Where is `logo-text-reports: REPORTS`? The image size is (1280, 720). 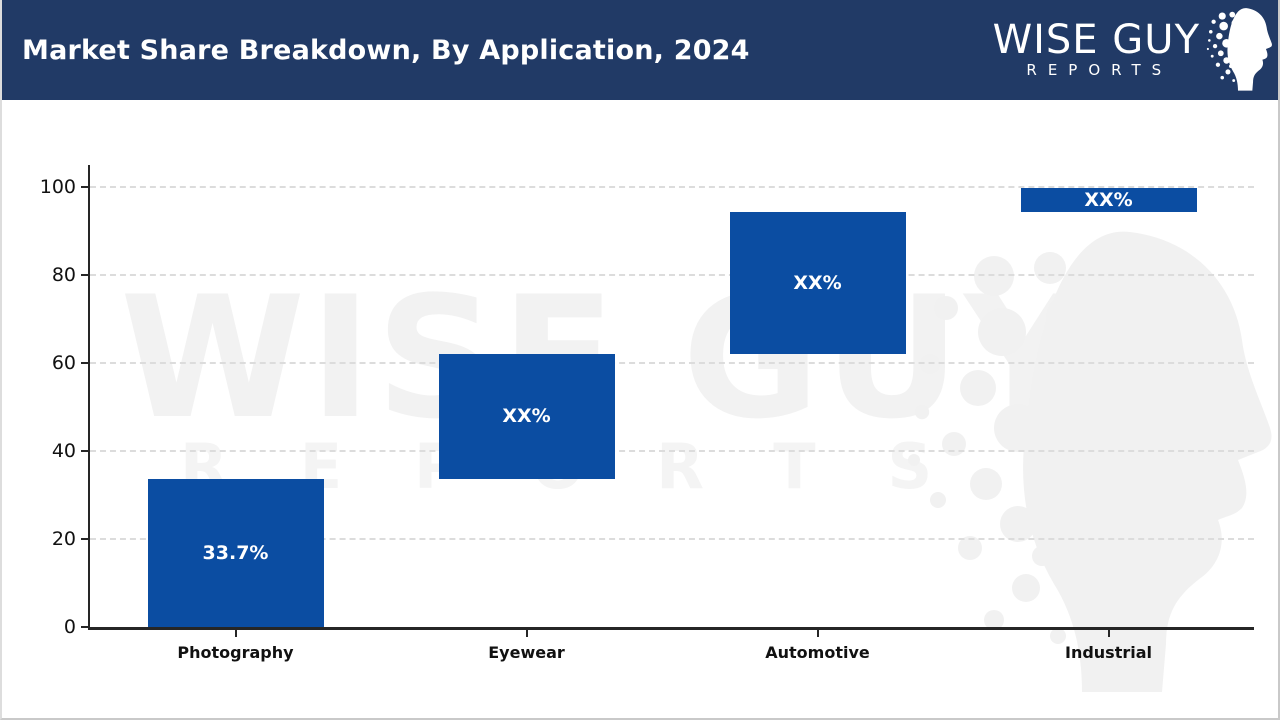
logo-text-reports: REPORTS is located at coordinates (1099, 70).